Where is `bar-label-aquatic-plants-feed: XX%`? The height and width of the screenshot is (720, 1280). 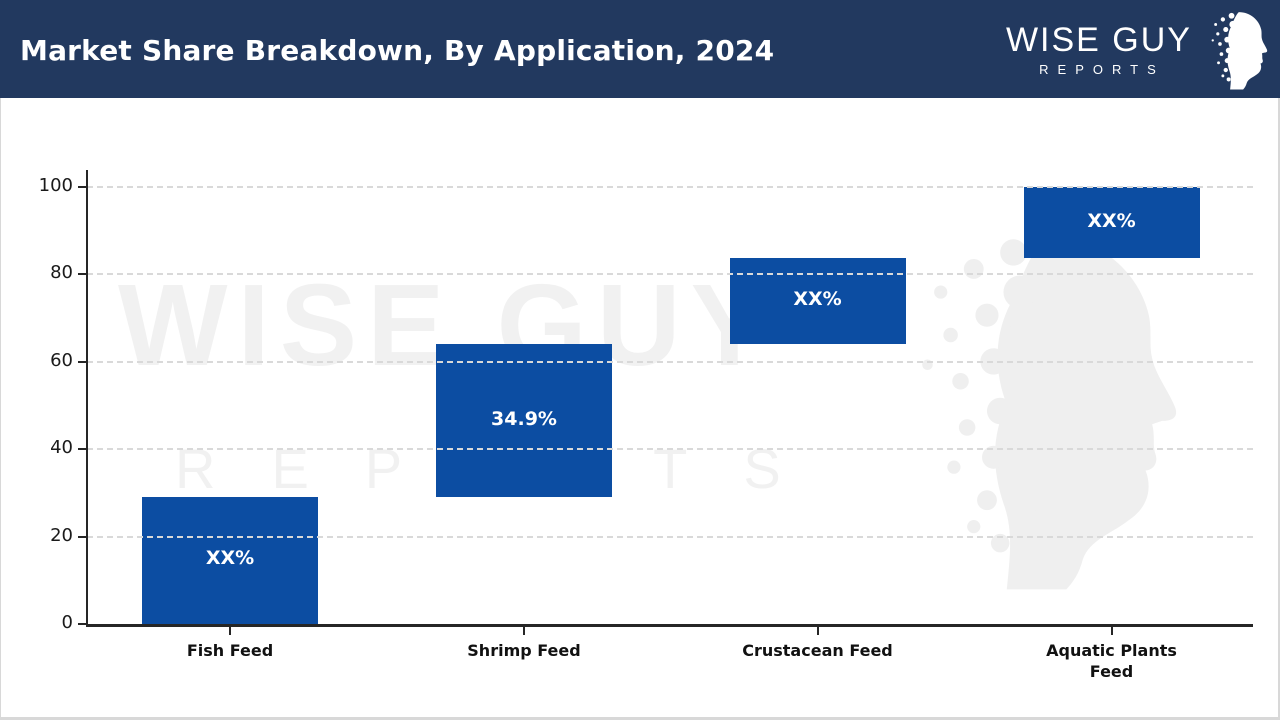
bar-label-aquatic-plants-feed: XX% is located at coordinates (1111, 220).